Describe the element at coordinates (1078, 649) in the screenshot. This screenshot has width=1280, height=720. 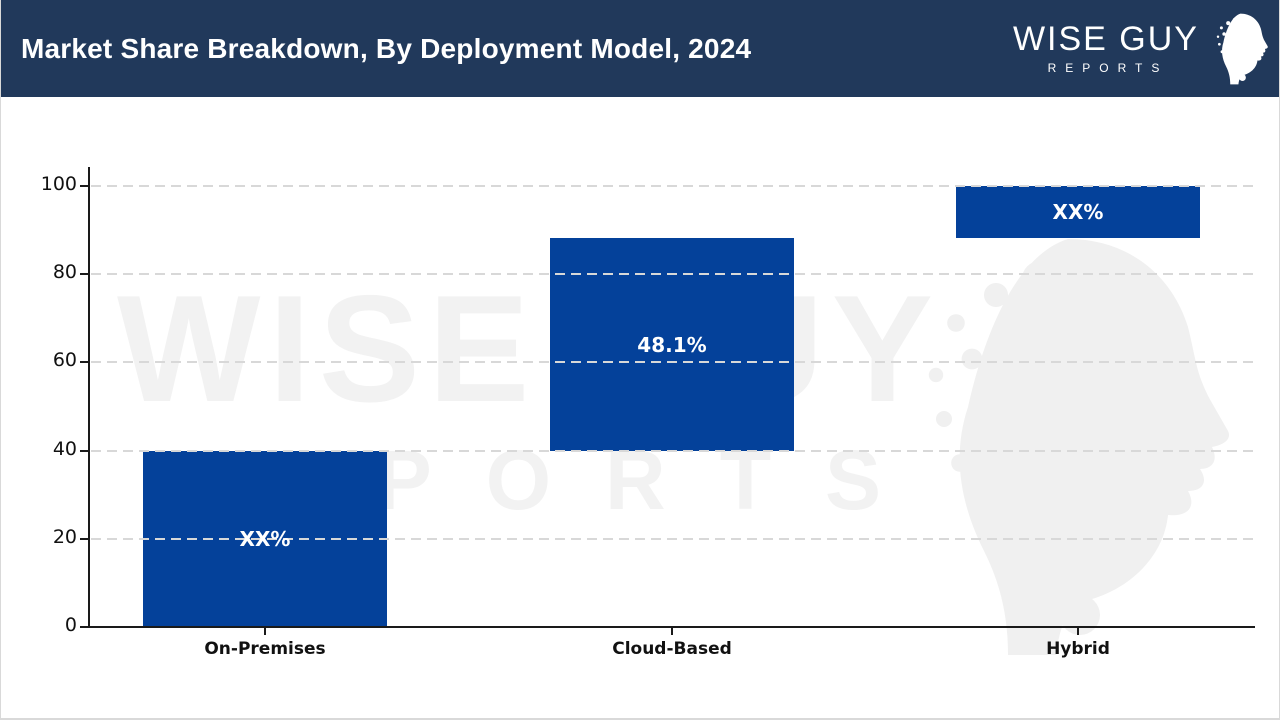
I see `x-axis-label: Hybrid` at that location.